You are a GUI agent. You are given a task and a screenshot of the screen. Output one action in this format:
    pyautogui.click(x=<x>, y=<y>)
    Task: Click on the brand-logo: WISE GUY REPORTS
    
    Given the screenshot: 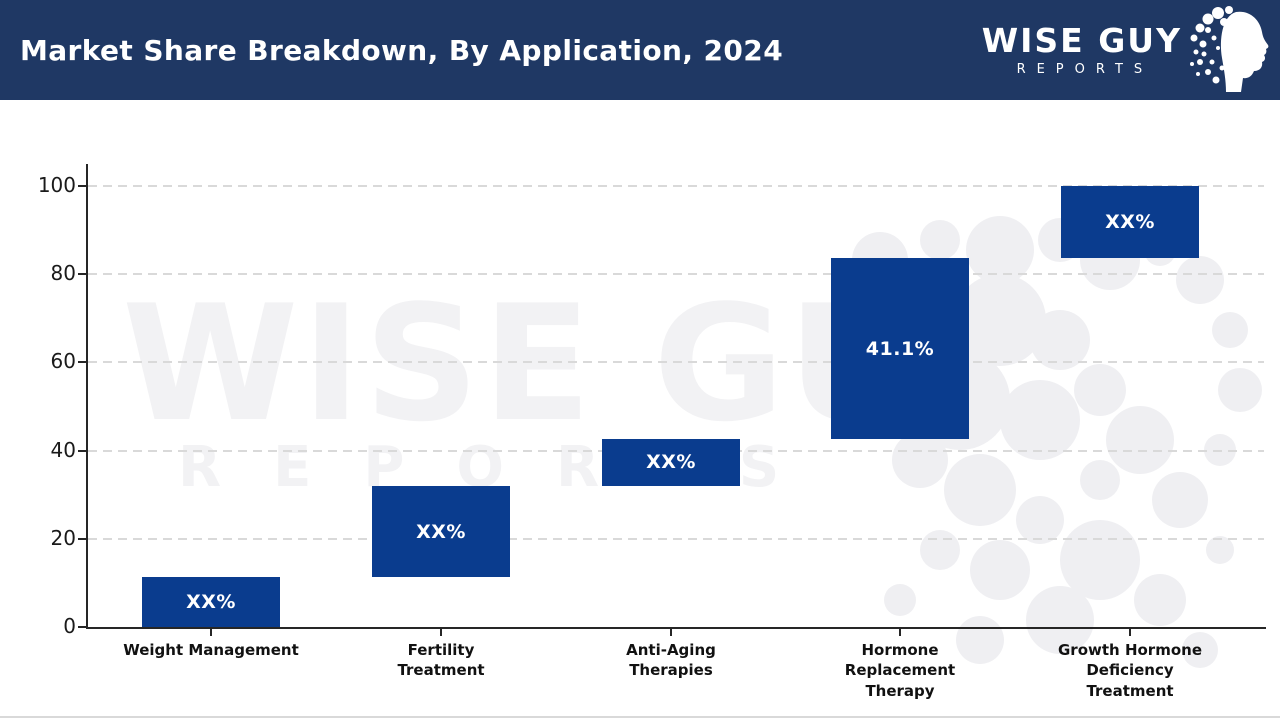 What is the action you would take?
    pyautogui.click(x=1131, y=50)
    